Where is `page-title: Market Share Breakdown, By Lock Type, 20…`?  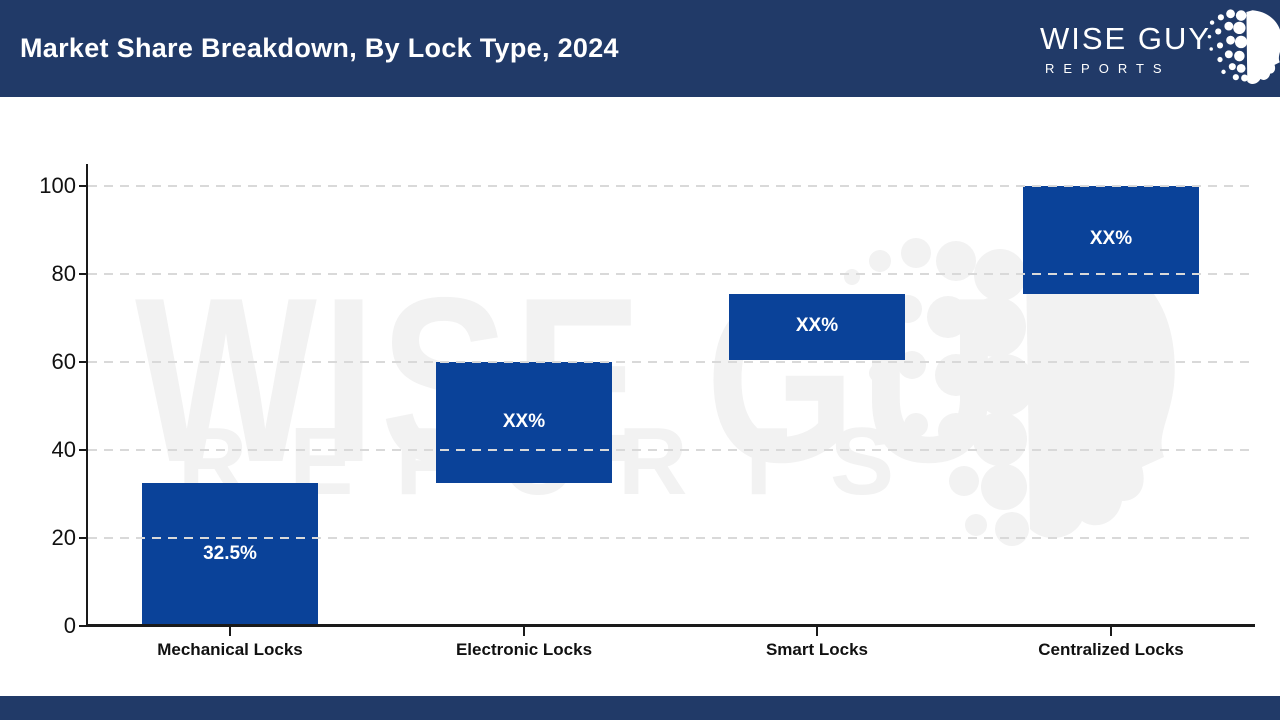 page-title: Market Share Breakdown, By Lock Type, 20… is located at coordinates (319, 48).